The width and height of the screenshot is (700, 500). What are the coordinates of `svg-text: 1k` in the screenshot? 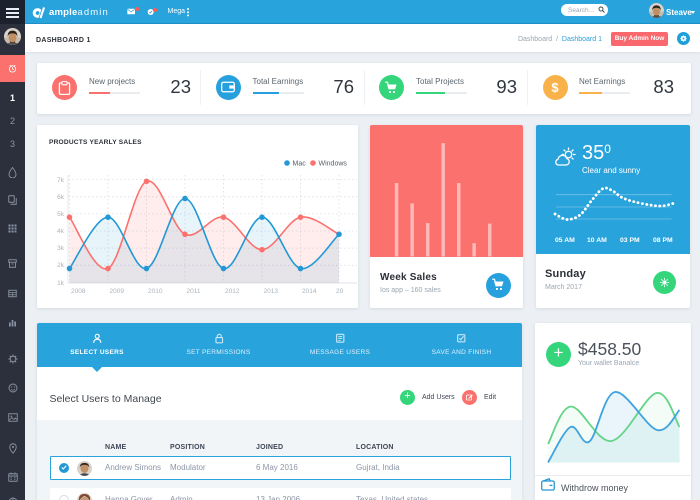 It's located at (61, 283).